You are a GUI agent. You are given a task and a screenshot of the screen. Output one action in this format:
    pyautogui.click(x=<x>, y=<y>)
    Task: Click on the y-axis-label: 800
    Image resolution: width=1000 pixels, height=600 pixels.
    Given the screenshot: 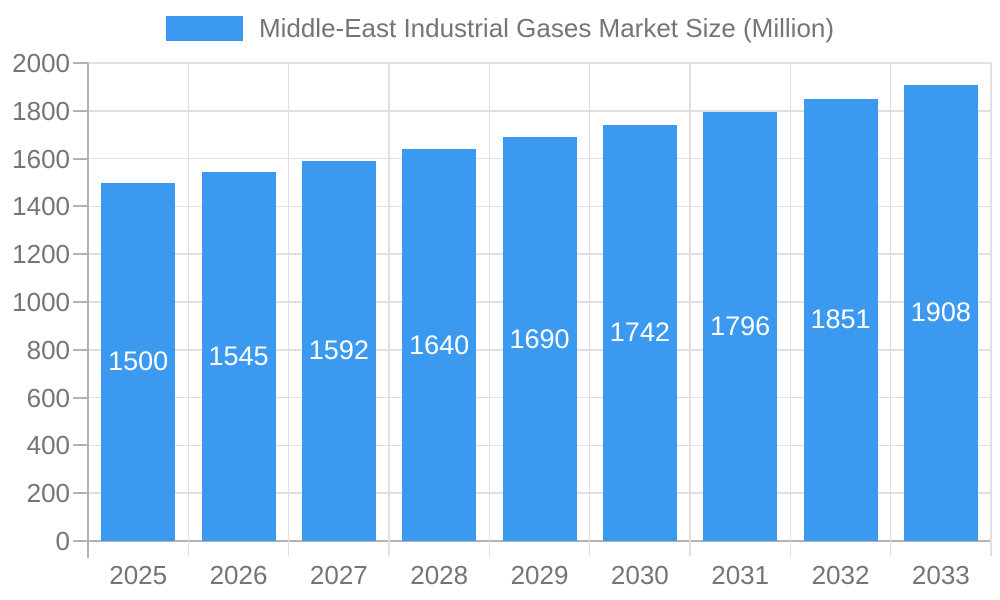 What is the action you would take?
    pyautogui.click(x=48, y=349)
    